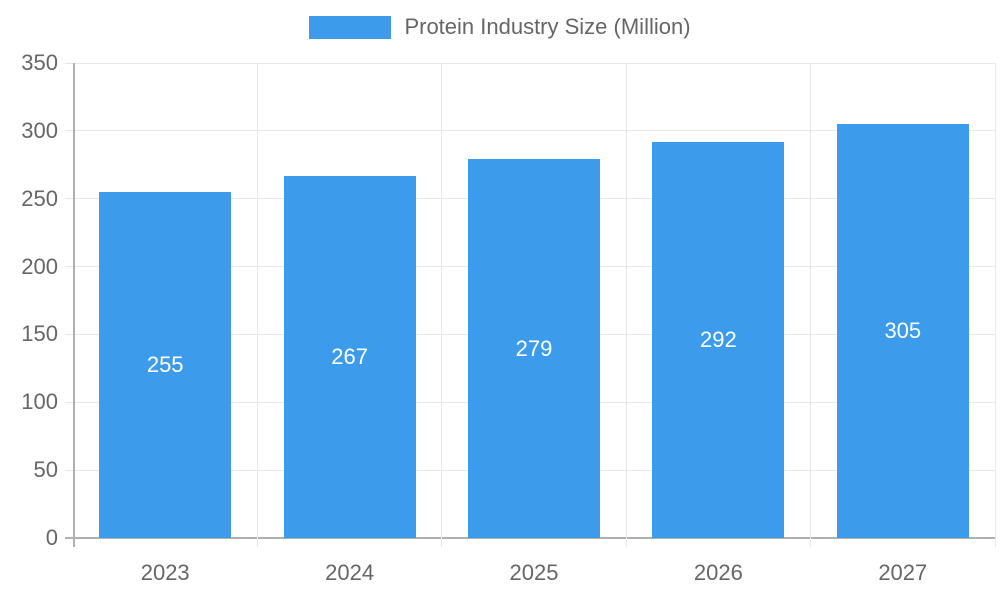 Image resolution: width=1000 pixels, height=600 pixels. I want to click on y-tick-label: 200, so click(39, 266).